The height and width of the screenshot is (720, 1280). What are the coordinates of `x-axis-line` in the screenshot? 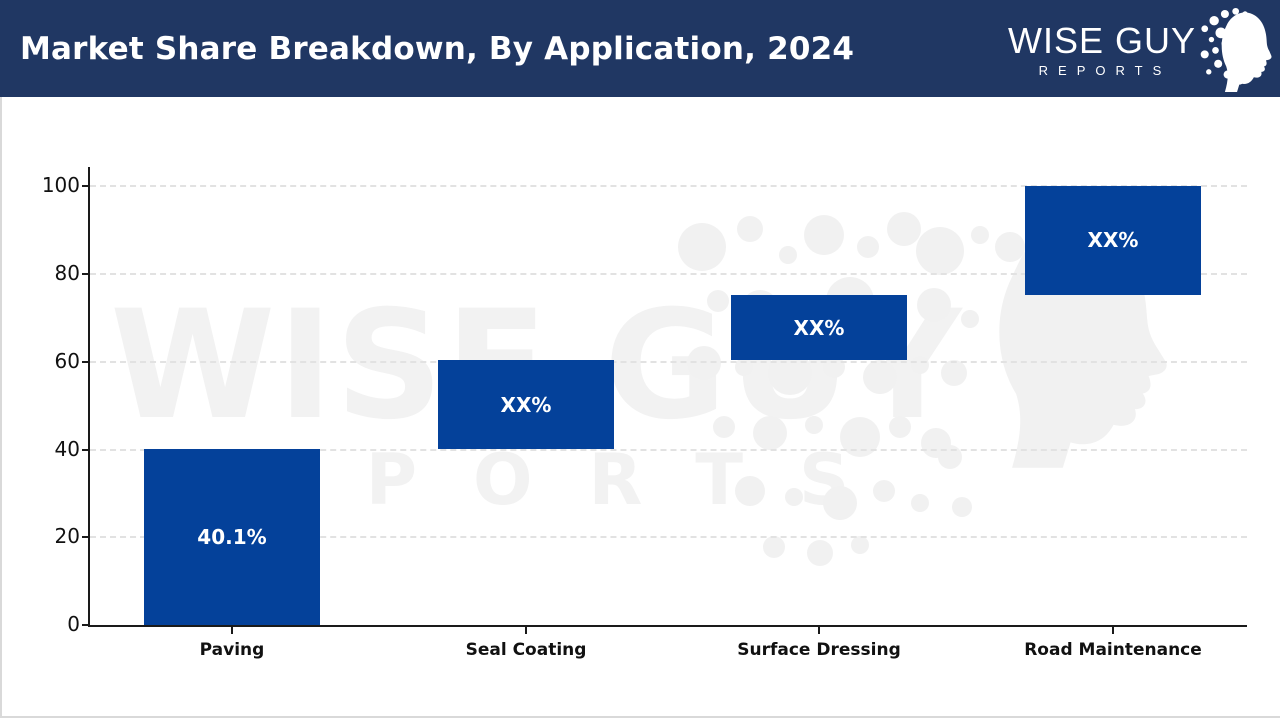 It's located at (667, 626).